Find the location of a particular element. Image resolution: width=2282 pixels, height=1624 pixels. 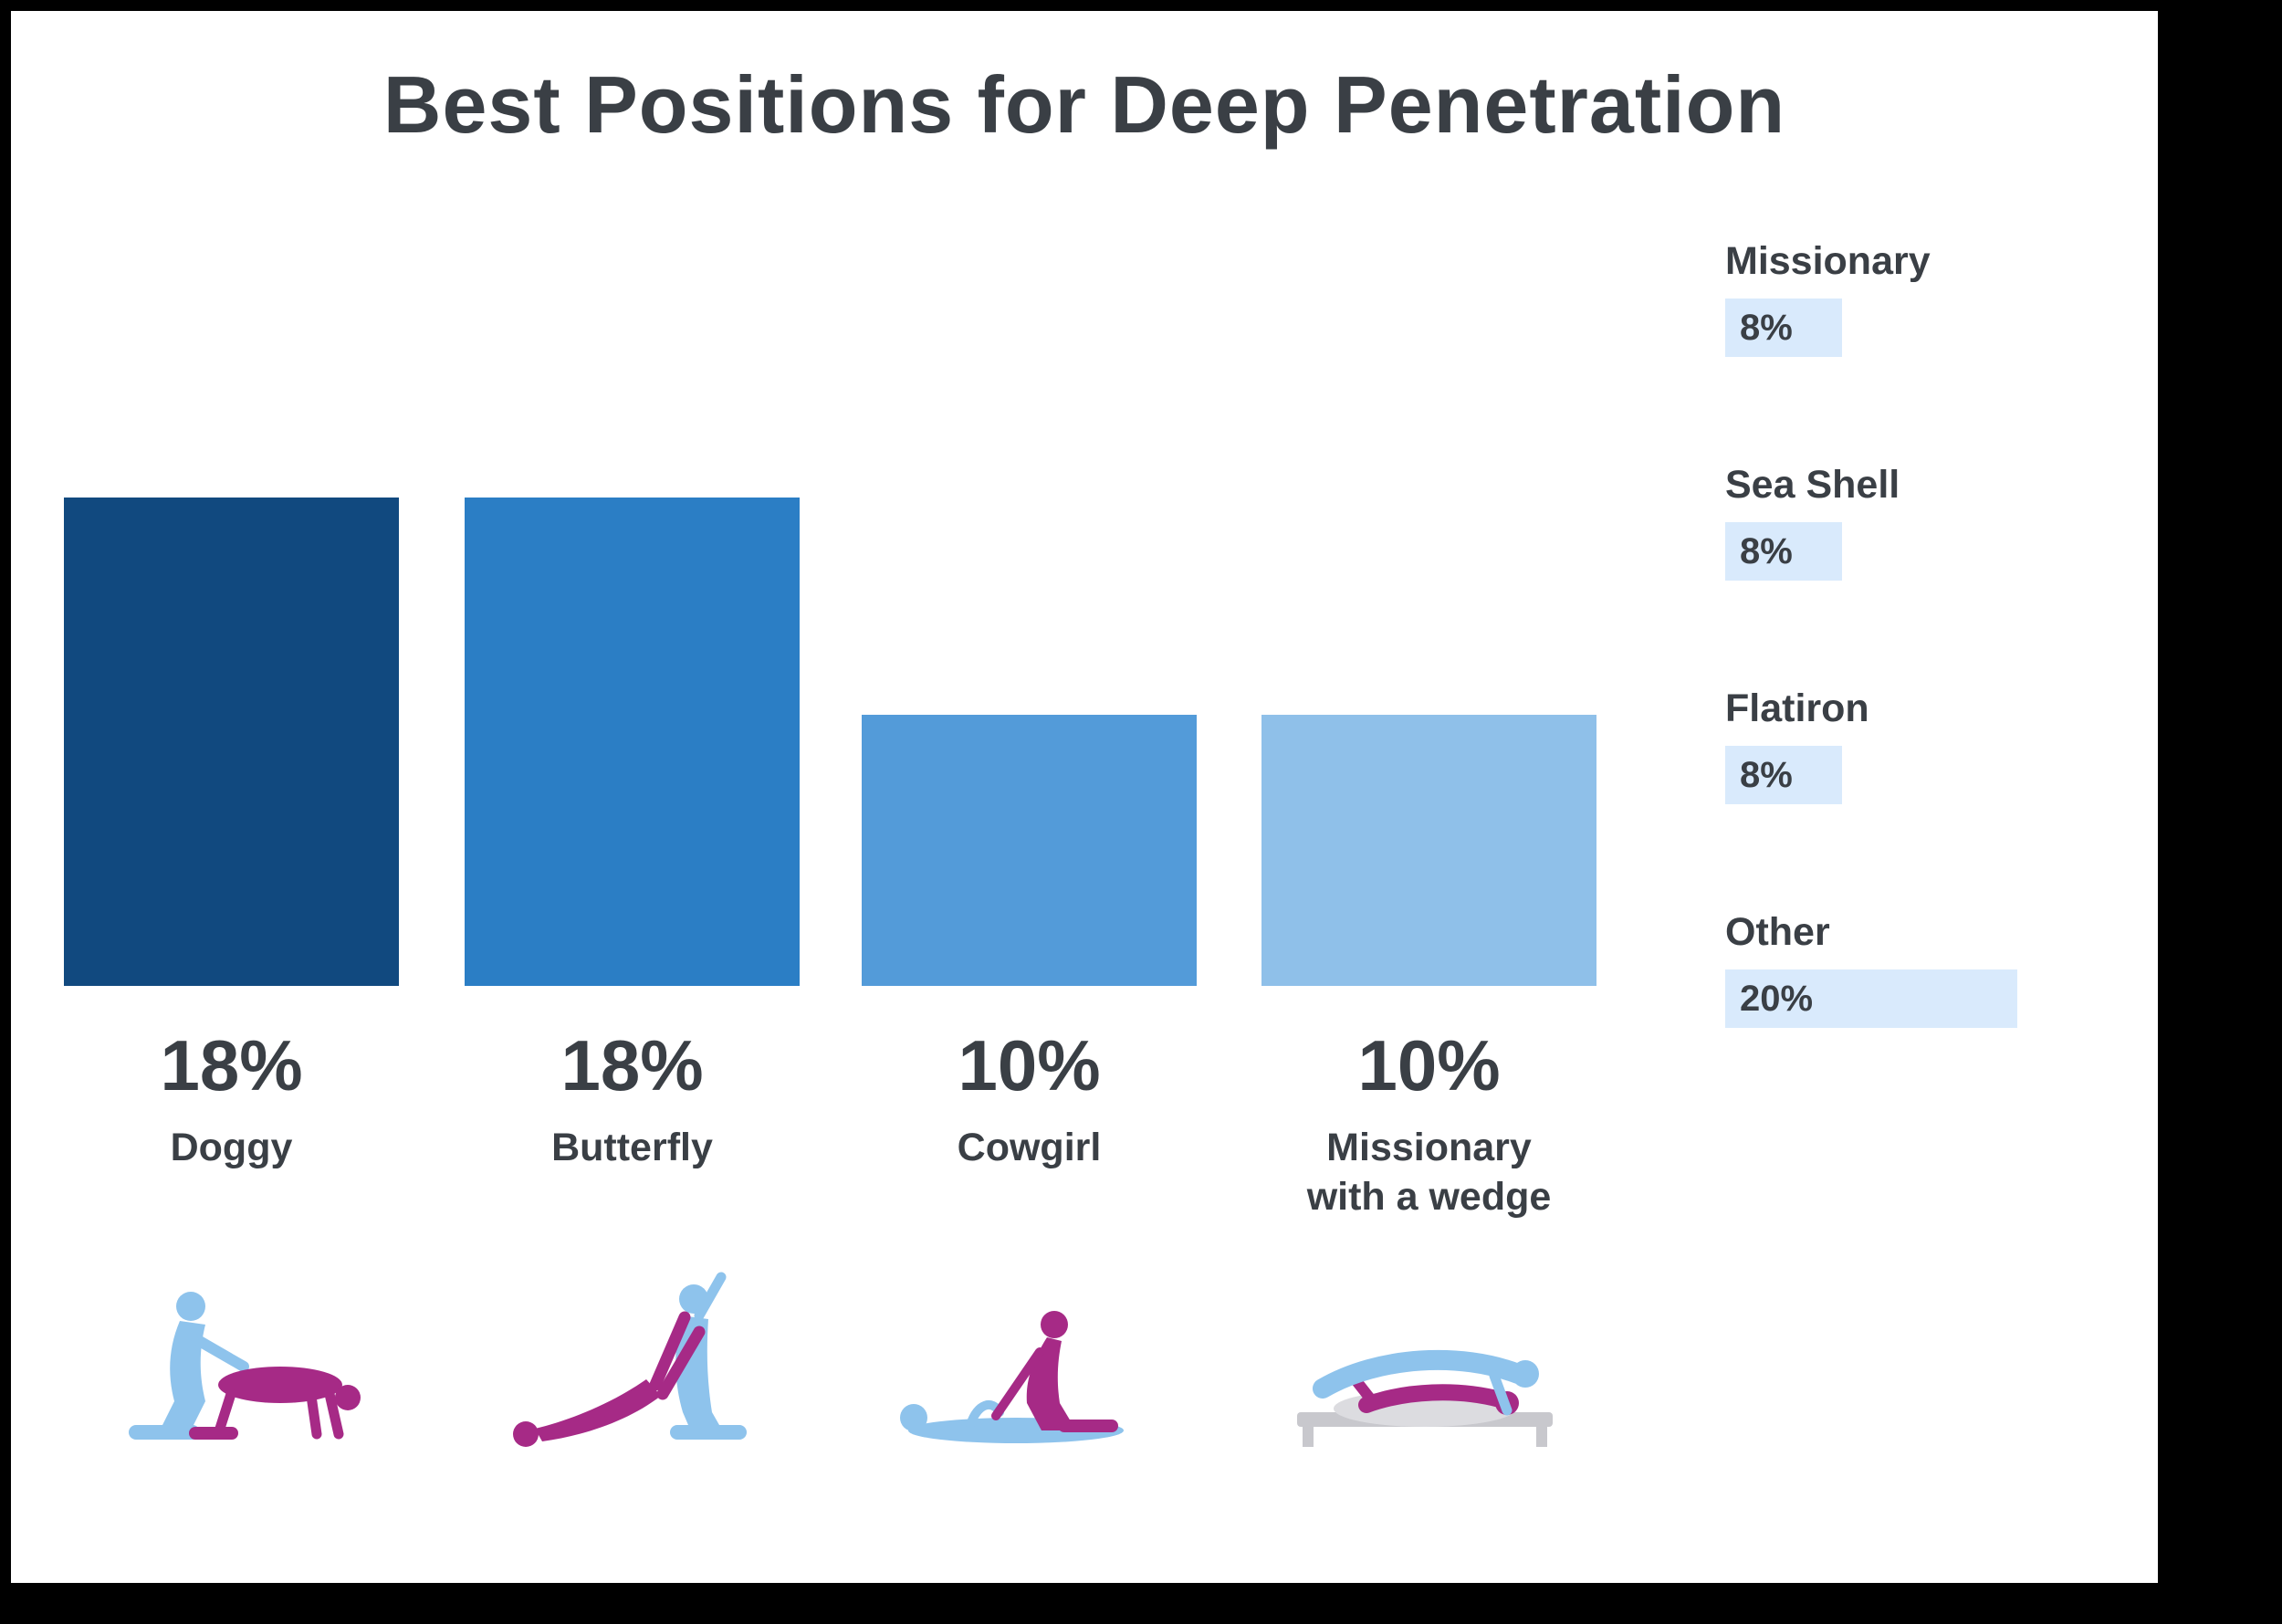

side-bar-sea-shell: 8% is located at coordinates (1783, 551).